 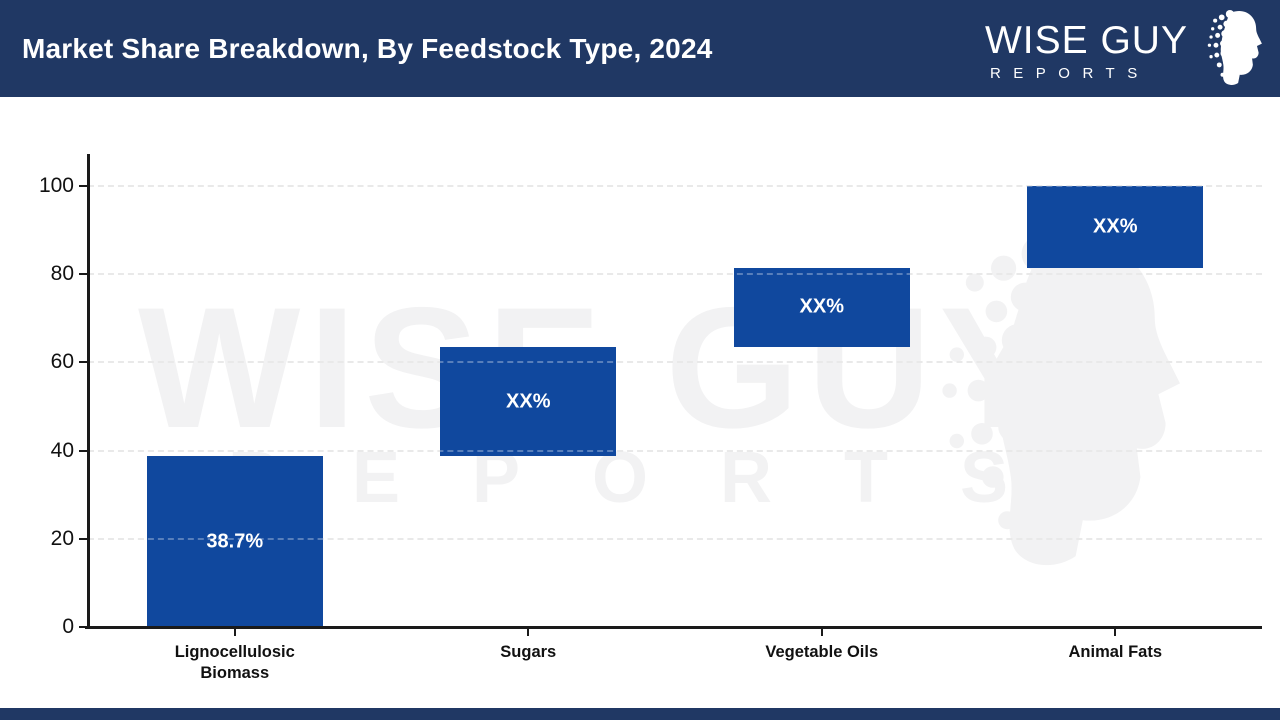 I want to click on x-tick-label: Lignocellulosic Biomass, so click(x=234, y=663).